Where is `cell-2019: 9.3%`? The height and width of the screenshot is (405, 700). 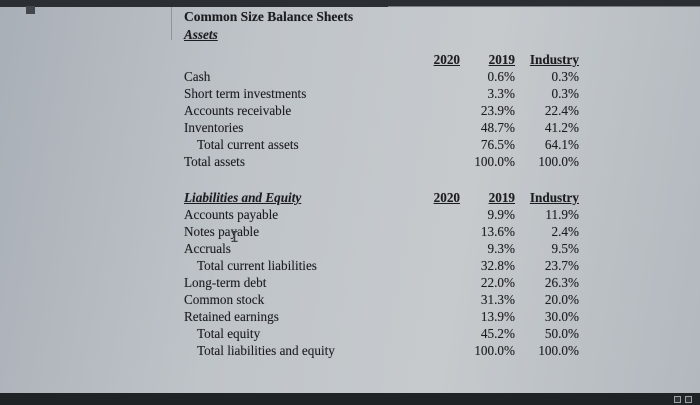 cell-2019: 9.3% is located at coordinates (501, 248).